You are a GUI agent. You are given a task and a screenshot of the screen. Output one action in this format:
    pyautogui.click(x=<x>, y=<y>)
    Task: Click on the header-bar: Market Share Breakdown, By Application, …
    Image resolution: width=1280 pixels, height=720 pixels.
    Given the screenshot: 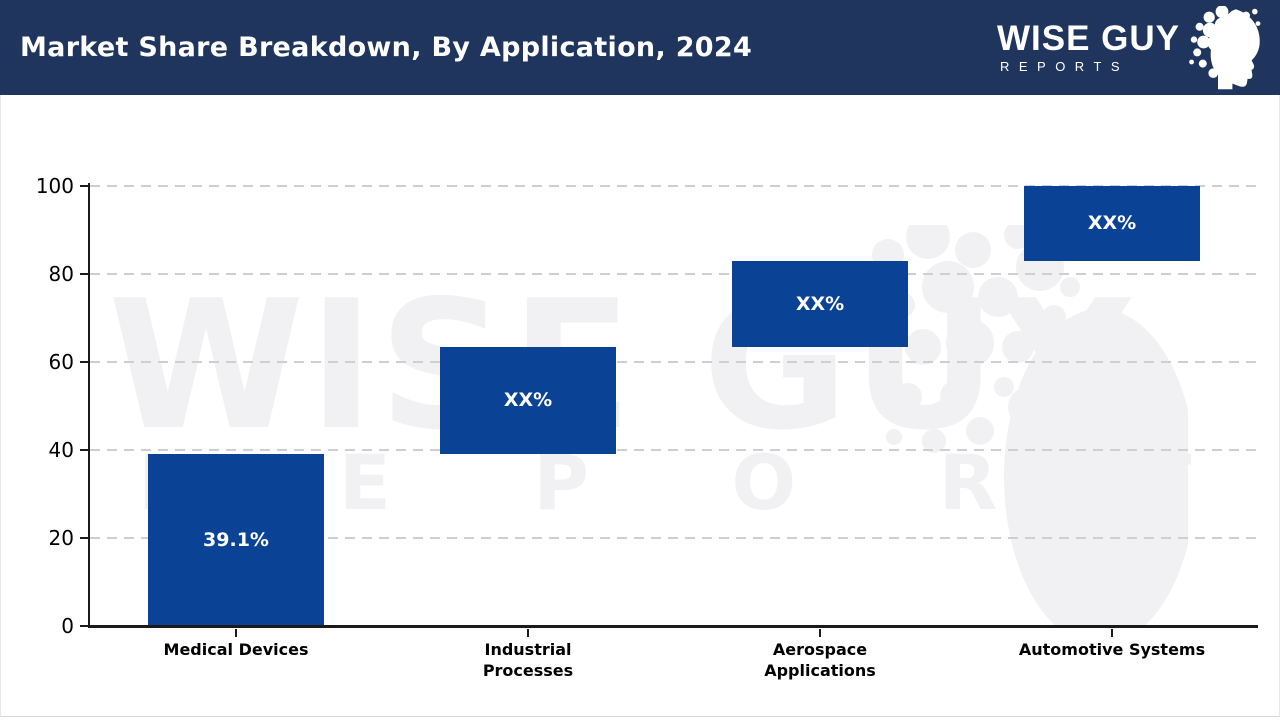 What is the action you would take?
    pyautogui.click(x=640, y=47)
    